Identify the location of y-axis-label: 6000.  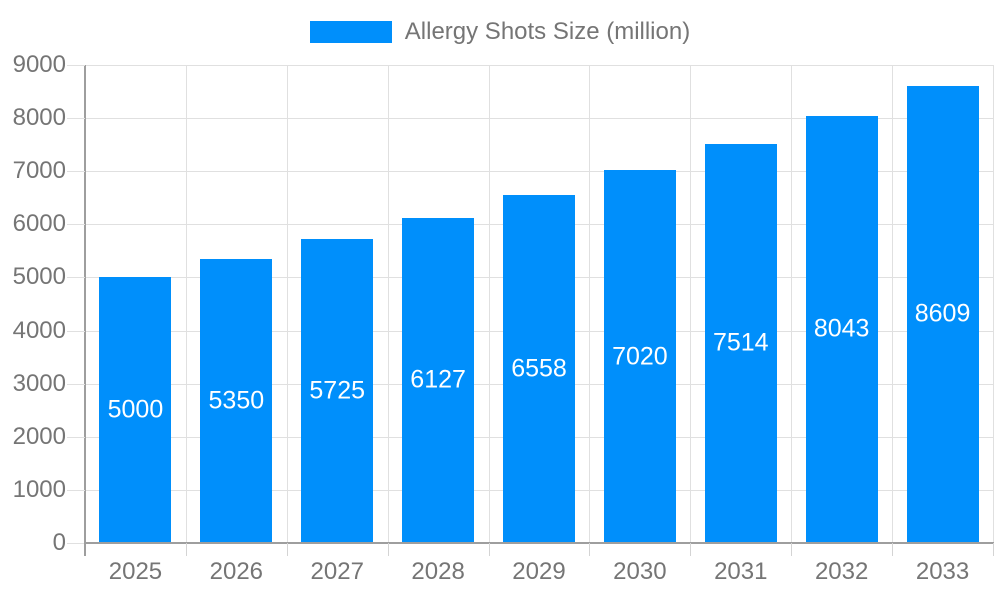
(39, 224).